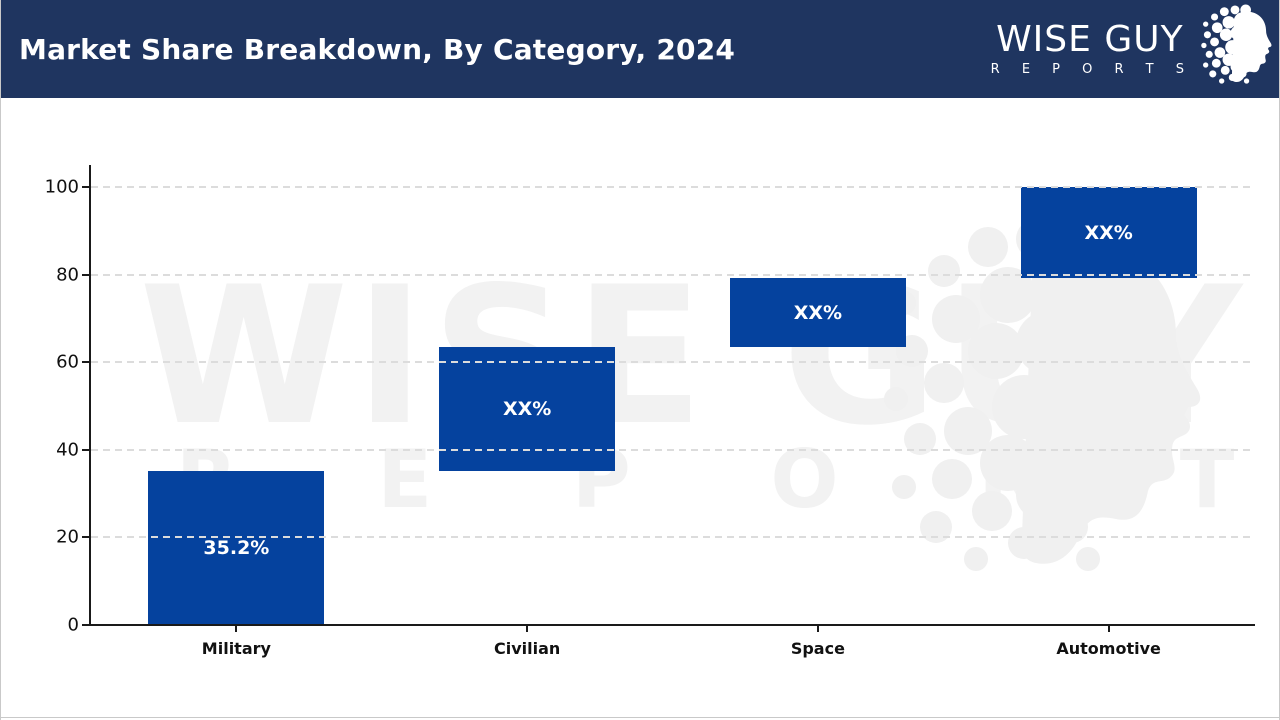 This screenshot has width=1280, height=720. I want to click on bar-value-label-automotive: XX%, so click(1108, 232).